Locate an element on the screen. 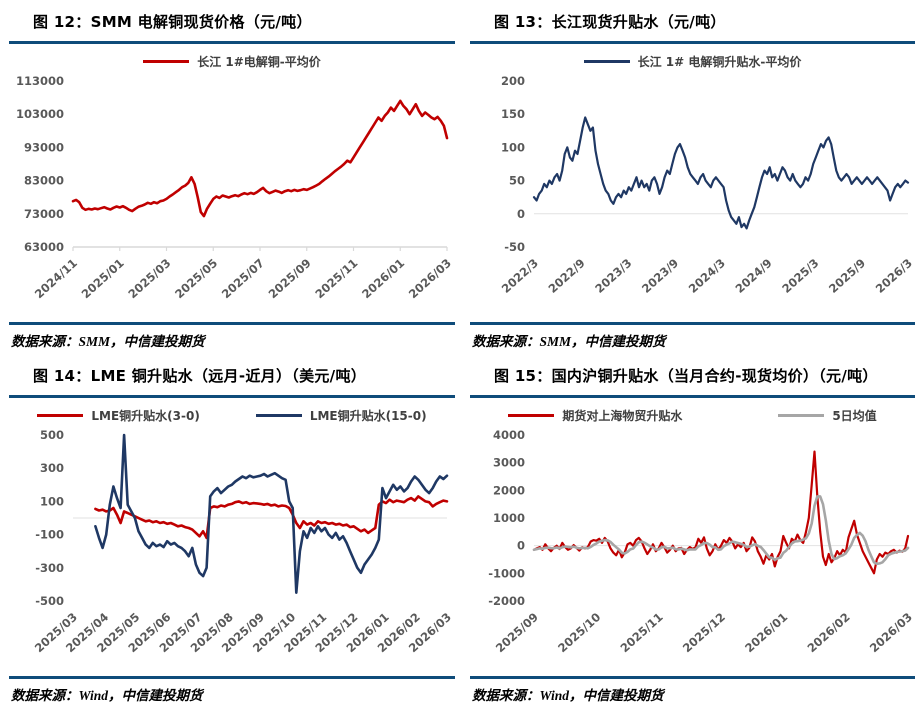 The width and height of the screenshot is (924, 704). legend-label: LME铜升贴水(15-0) is located at coordinates (368, 415).